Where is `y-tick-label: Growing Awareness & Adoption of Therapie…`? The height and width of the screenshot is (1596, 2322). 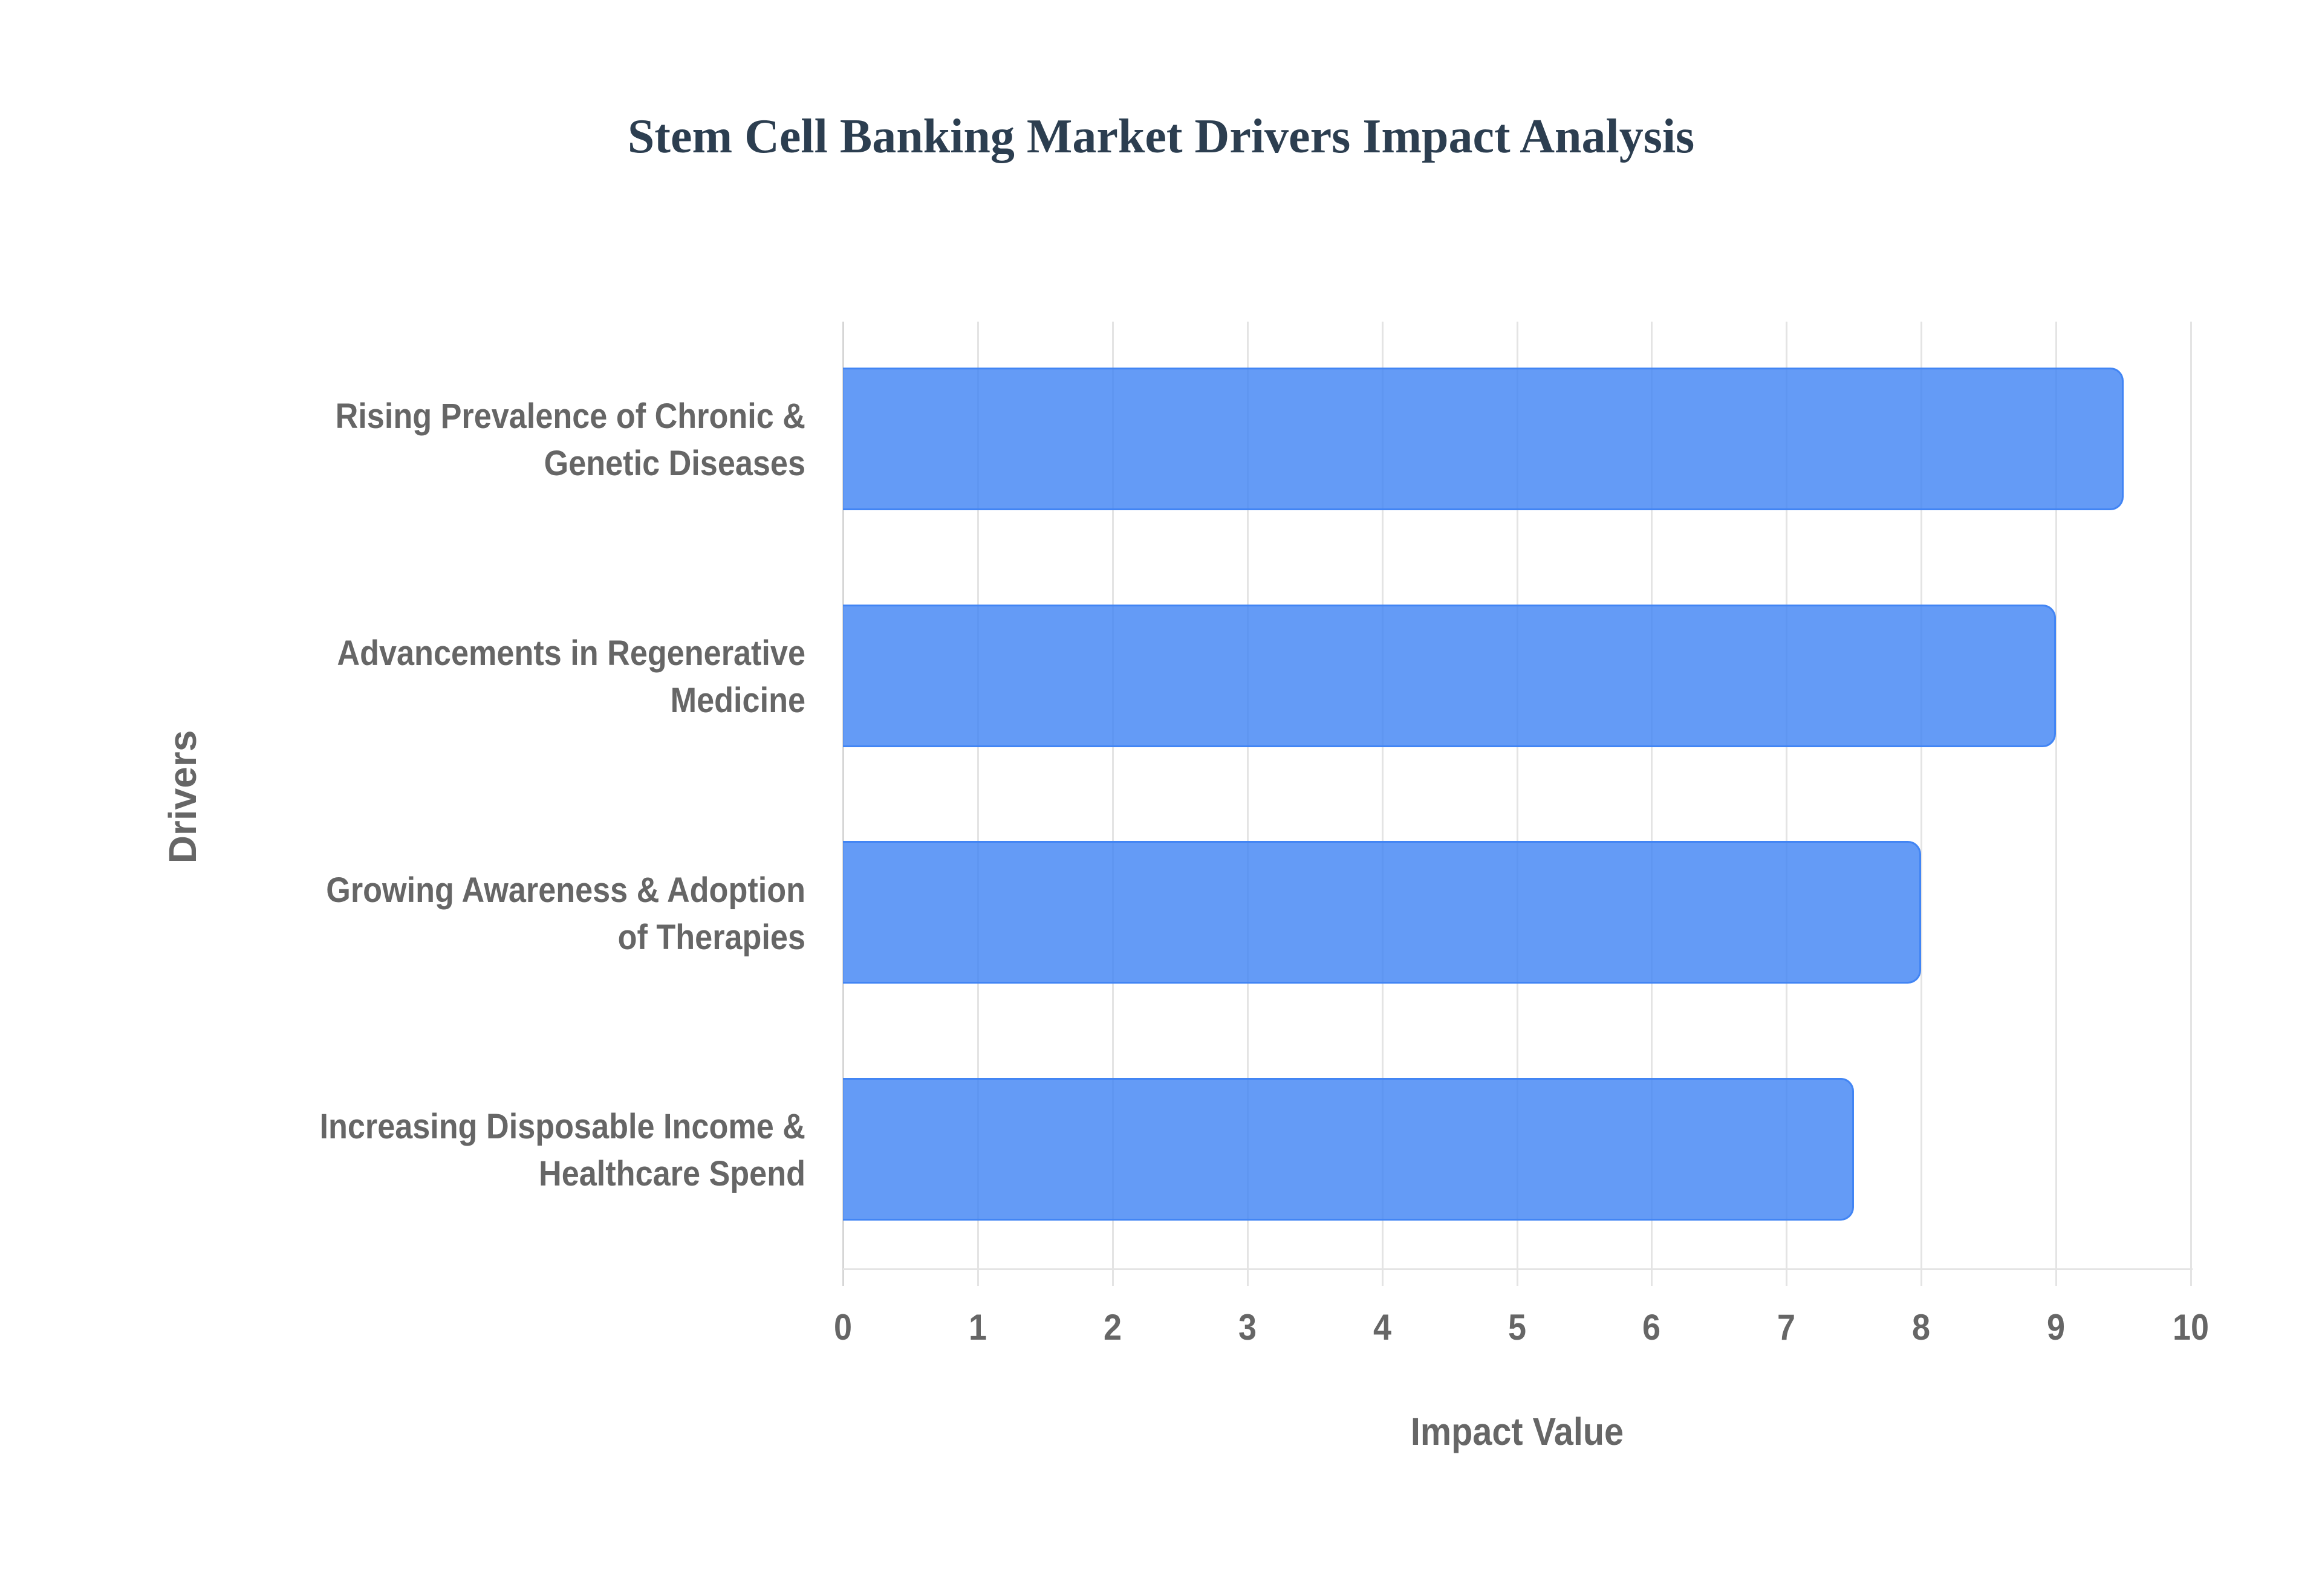
y-tick-label: Growing Awareness & Adoption of Therapie… is located at coordinates (533, 914).